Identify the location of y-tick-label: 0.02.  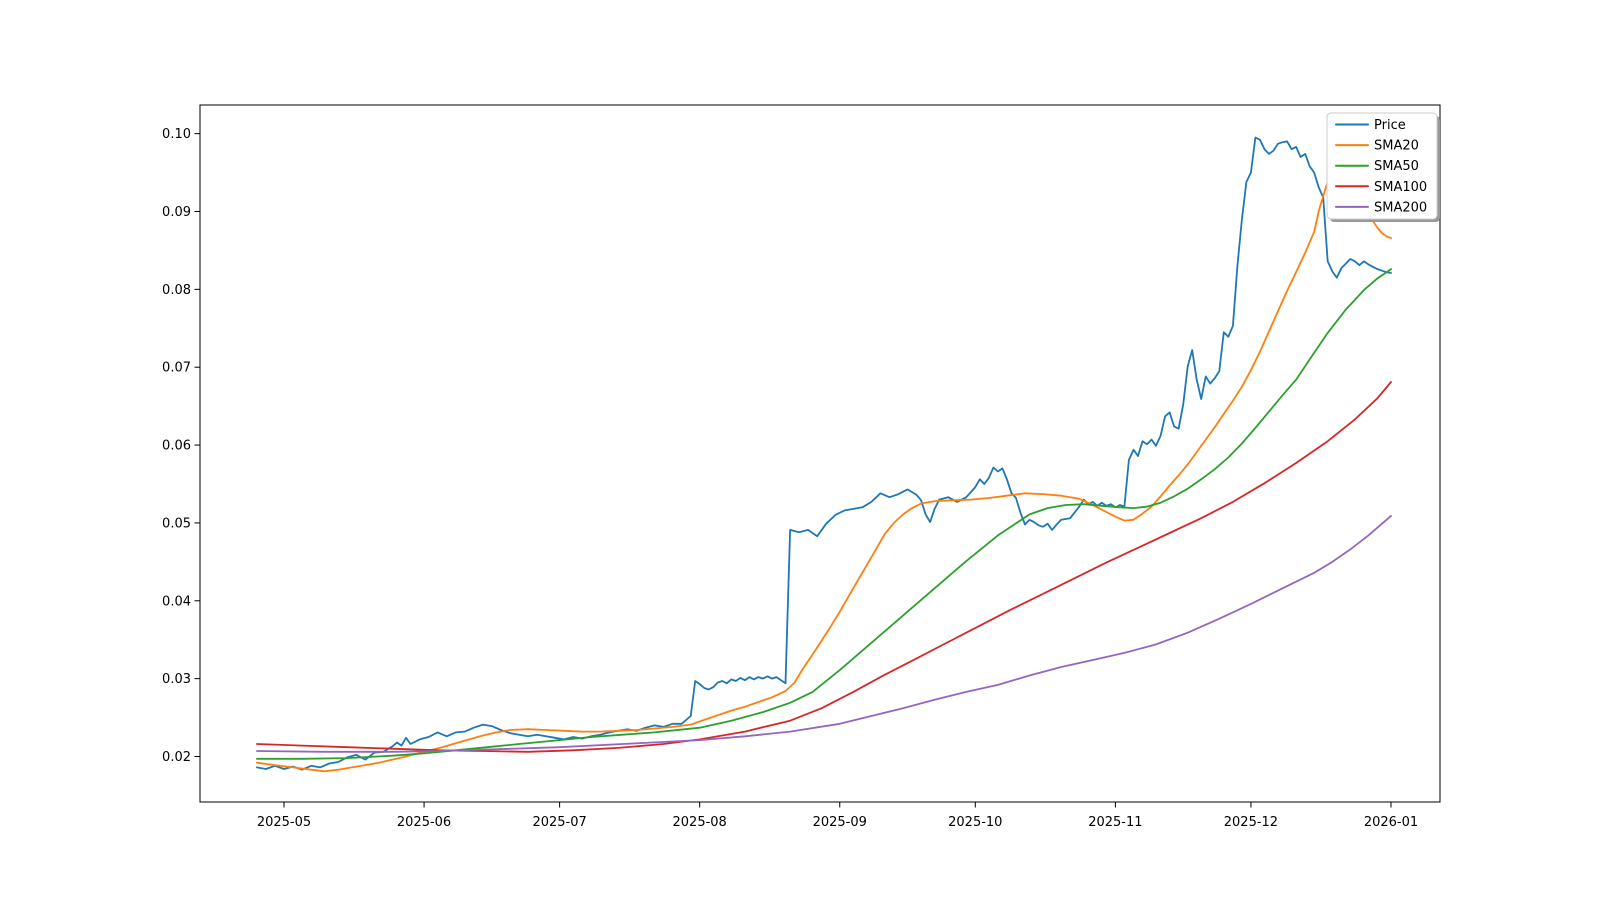
(176, 757).